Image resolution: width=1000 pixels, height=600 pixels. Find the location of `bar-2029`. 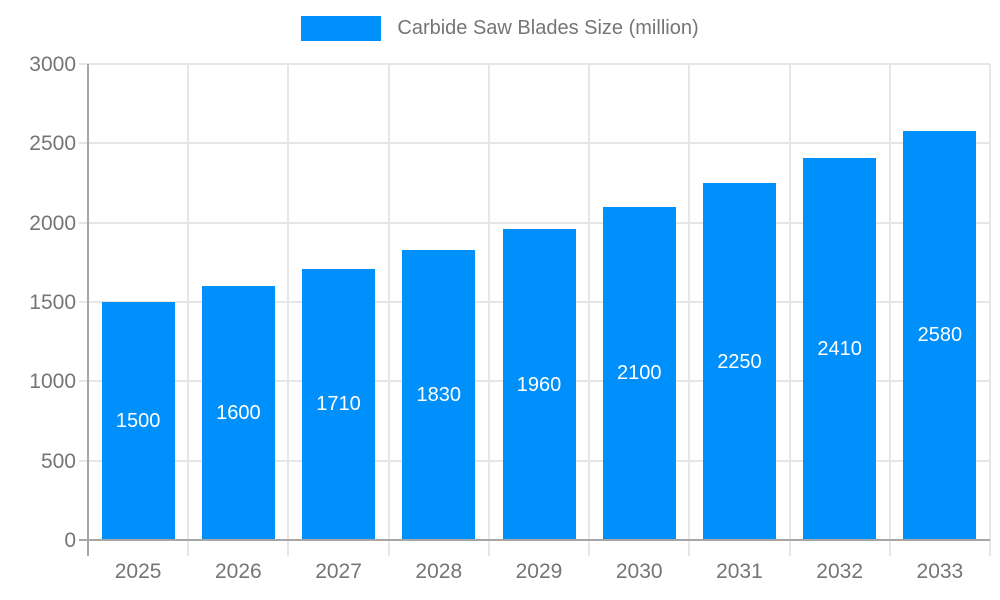

bar-2029 is located at coordinates (539, 384).